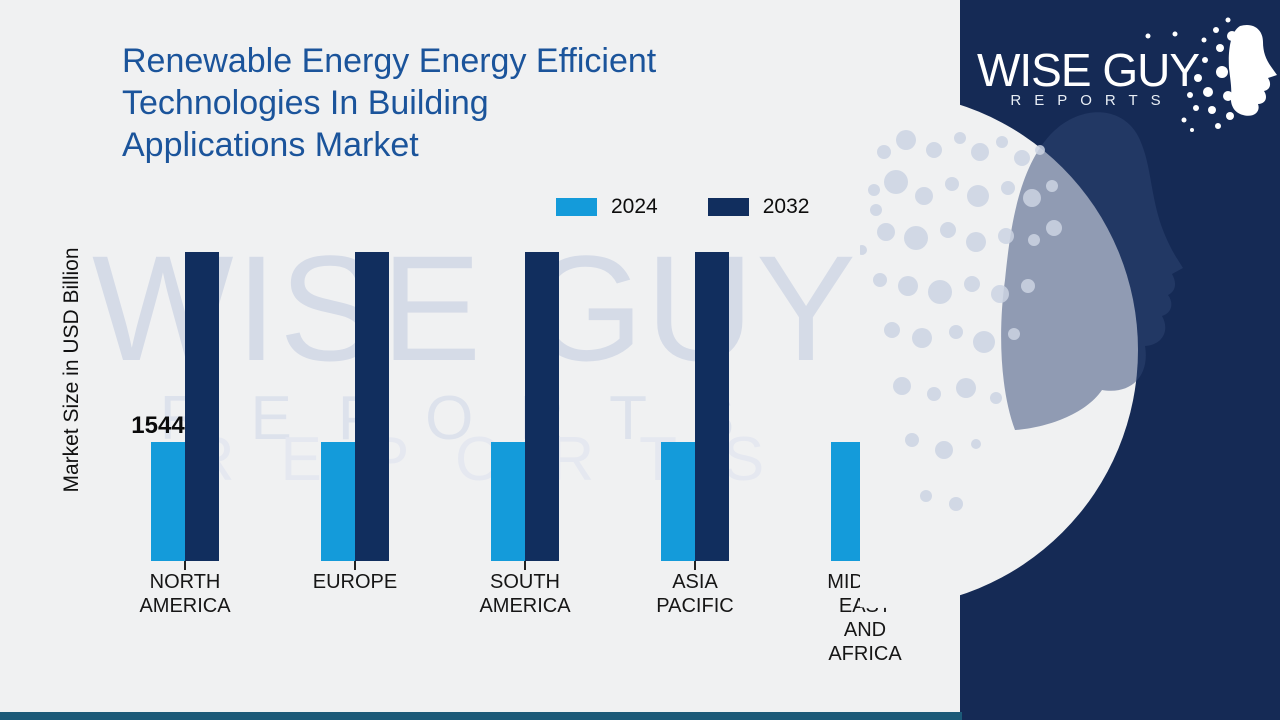 The width and height of the screenshot is (1280, 720). I want to click on logo-face-dots-icon, so click(1191, 74).